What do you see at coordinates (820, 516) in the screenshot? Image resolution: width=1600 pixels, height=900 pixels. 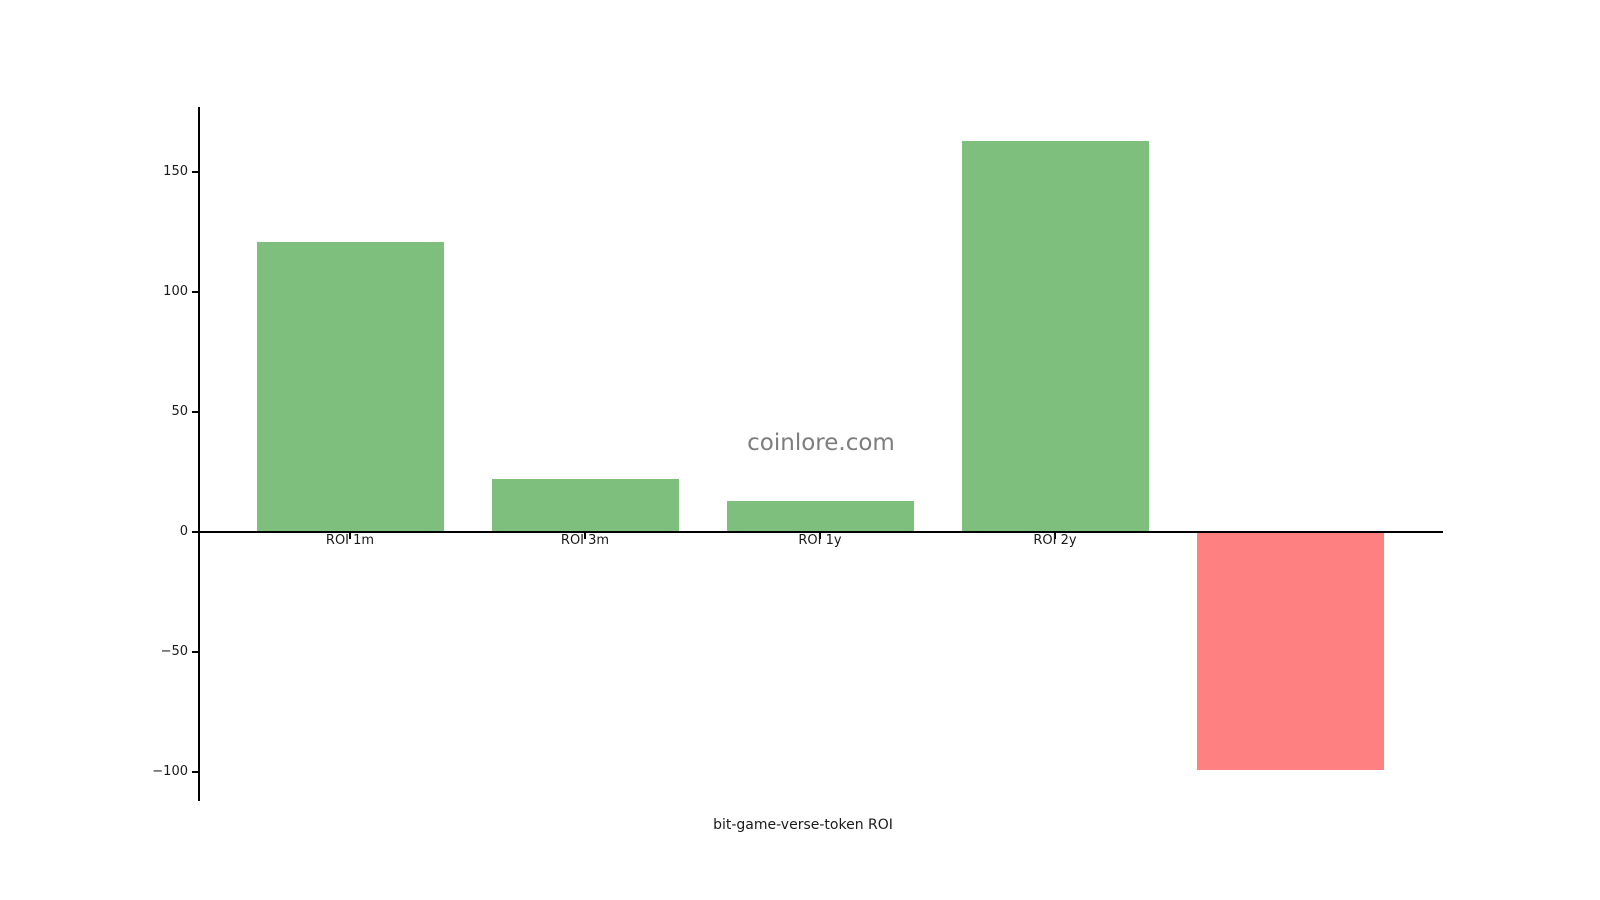 I see `bar-roi-1y` at bounding box center [820, 516].